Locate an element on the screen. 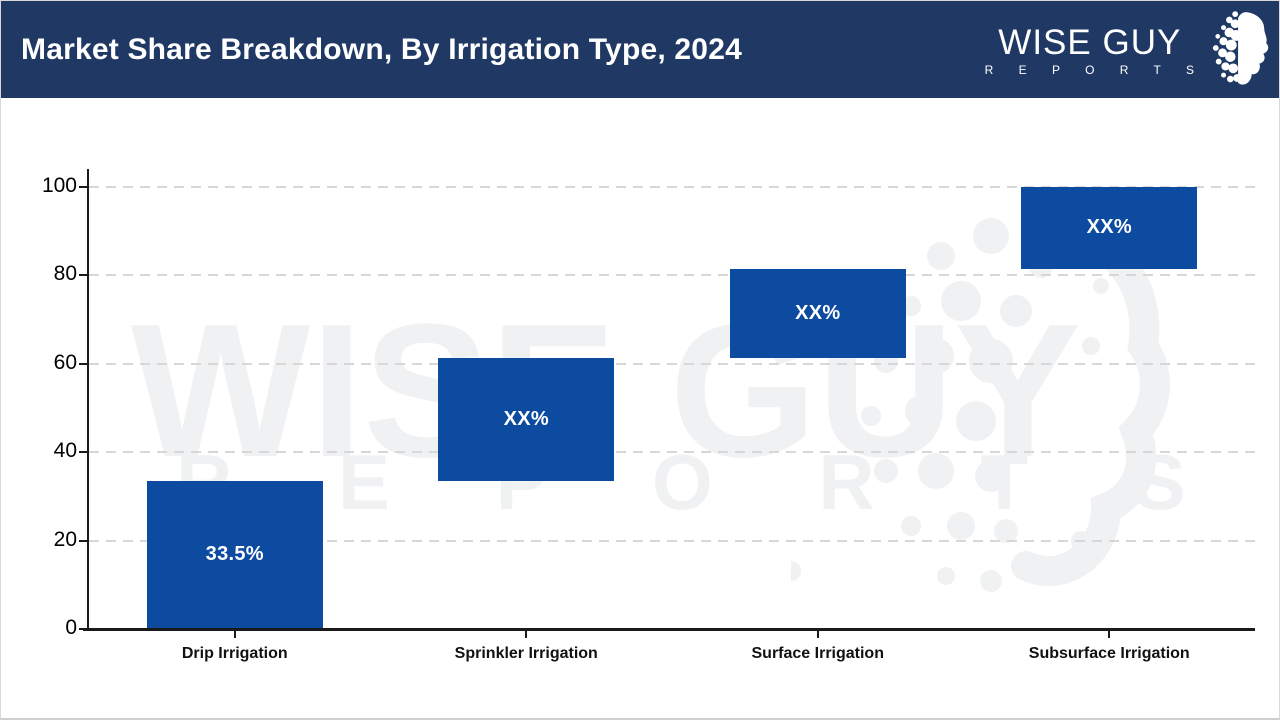 Image resolution: width=1280 pixels, height=720 pixels. bar-segment-1: 33.5% is located at coordinates (234, 554).